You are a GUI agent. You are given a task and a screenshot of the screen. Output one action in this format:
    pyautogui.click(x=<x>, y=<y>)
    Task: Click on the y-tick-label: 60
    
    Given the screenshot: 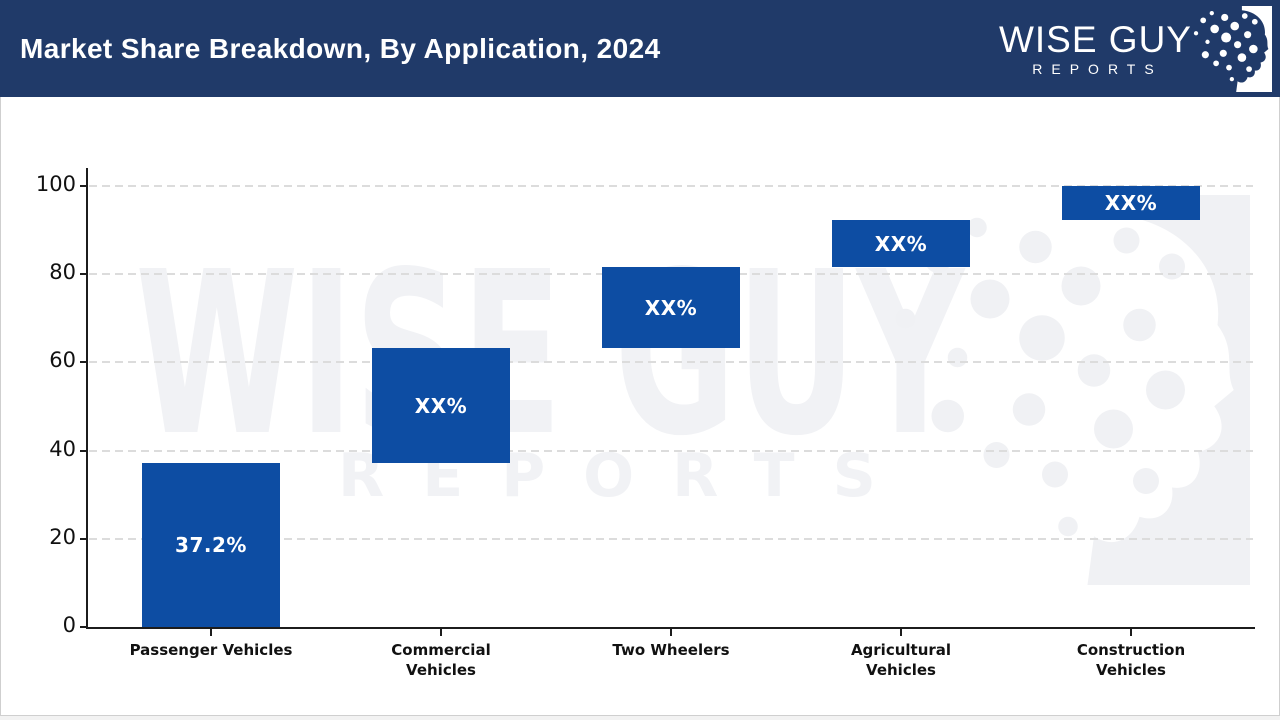 What is the action you would take?
    pyautogui.click(x=62, y=360)
    